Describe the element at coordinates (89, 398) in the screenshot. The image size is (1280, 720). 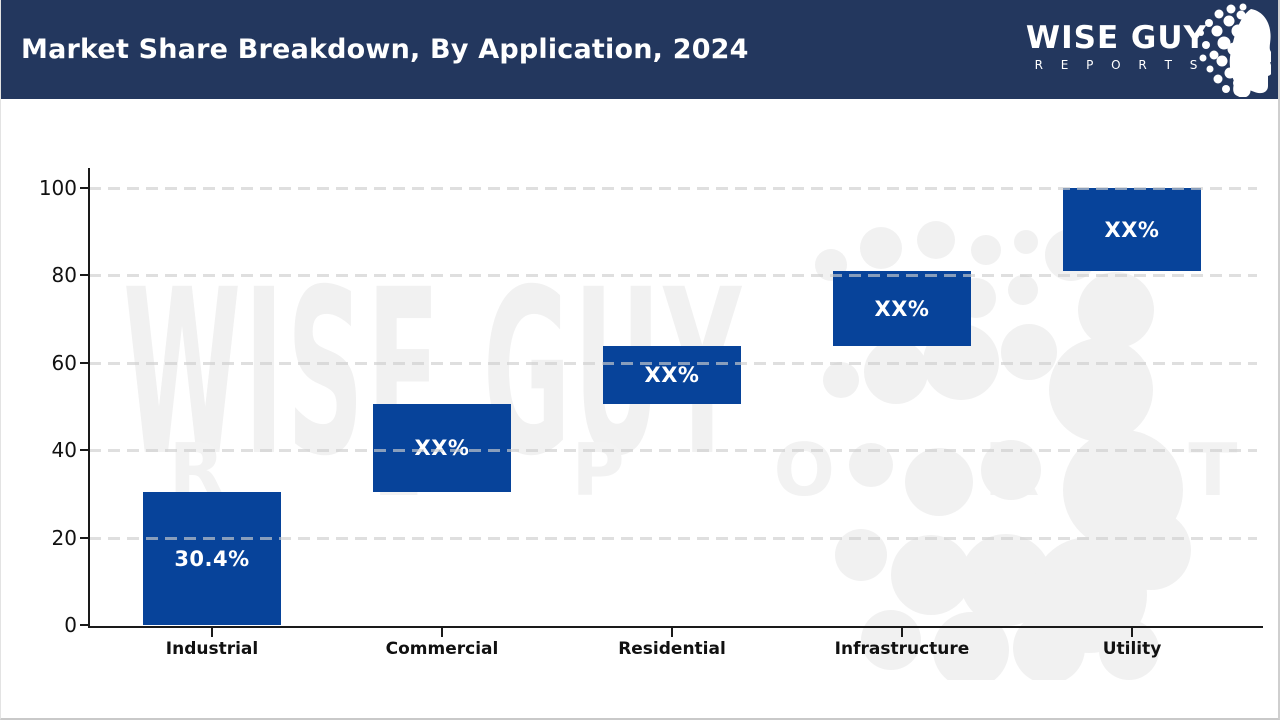
I see `y-axis-line` at that location.